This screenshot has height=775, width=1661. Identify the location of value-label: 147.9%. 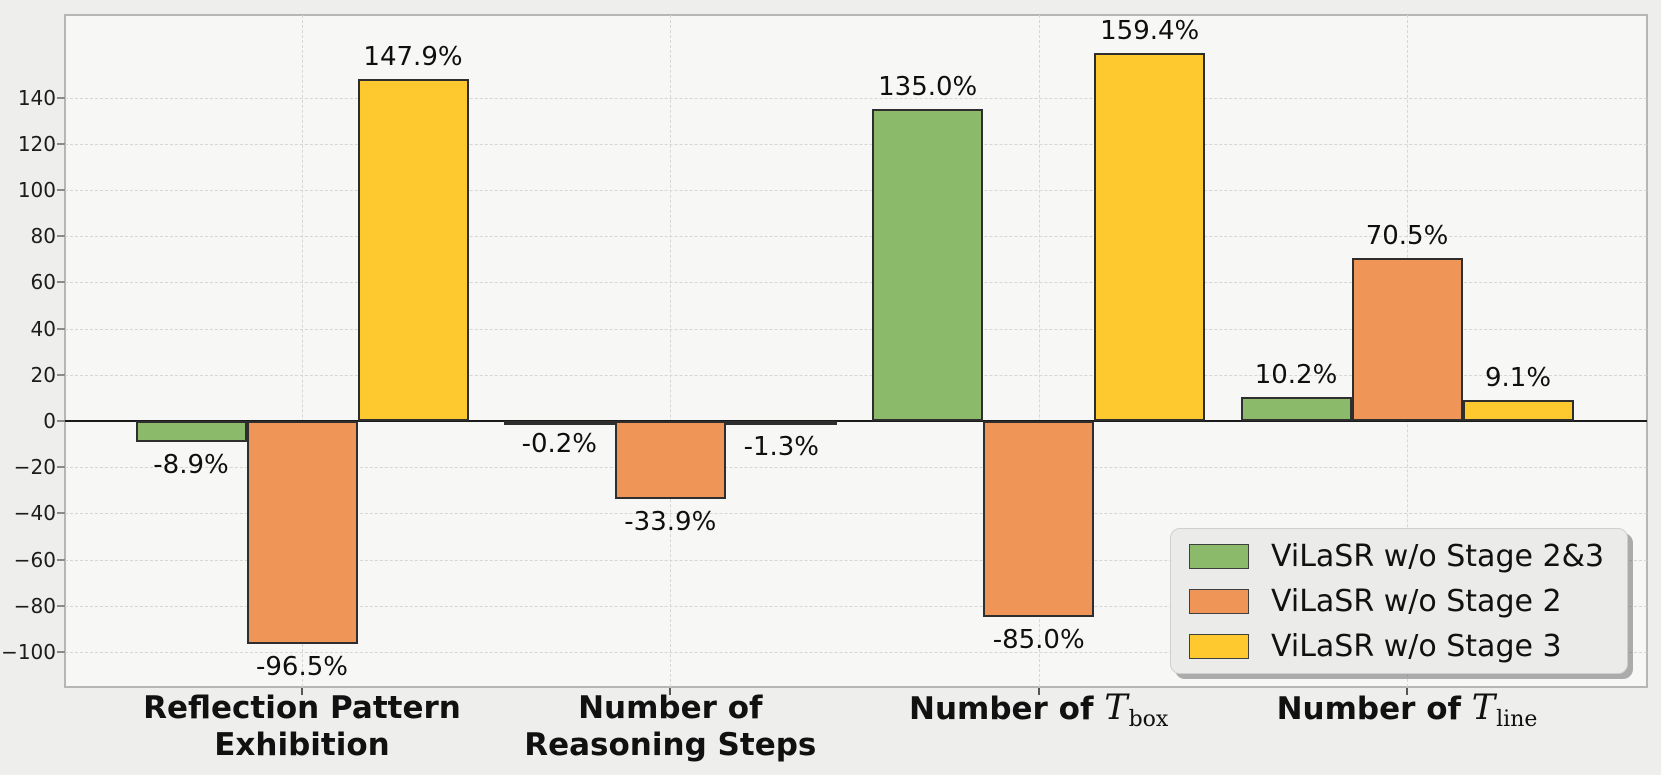
(413, 57).